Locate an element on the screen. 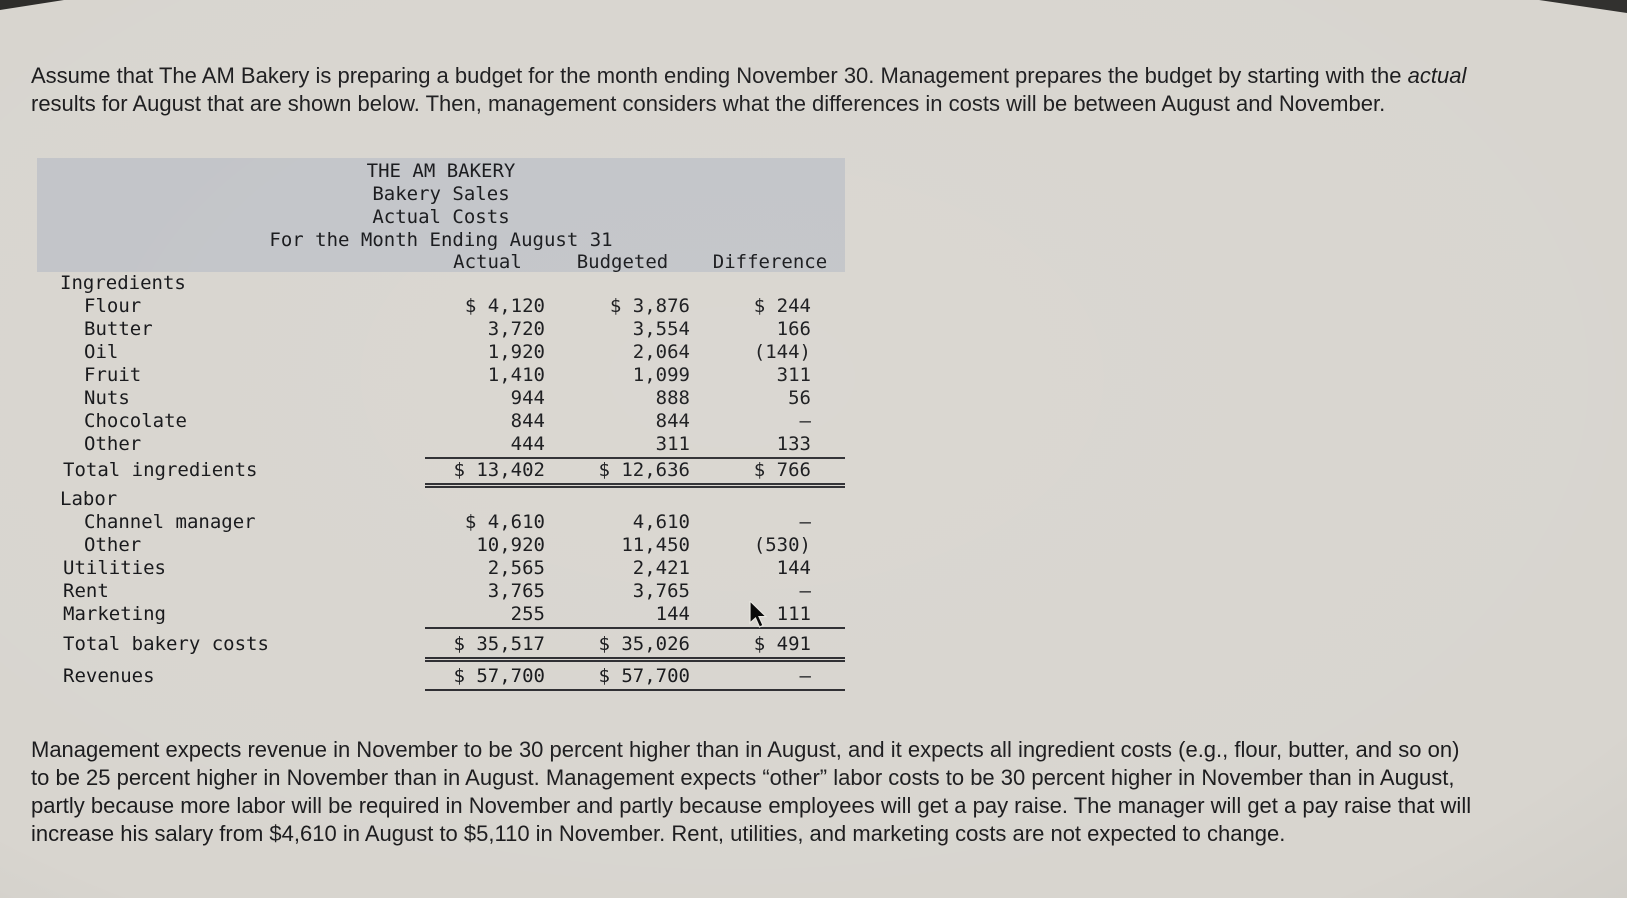  table-row-labor-header: Labor is located at coordinates (441, 499).